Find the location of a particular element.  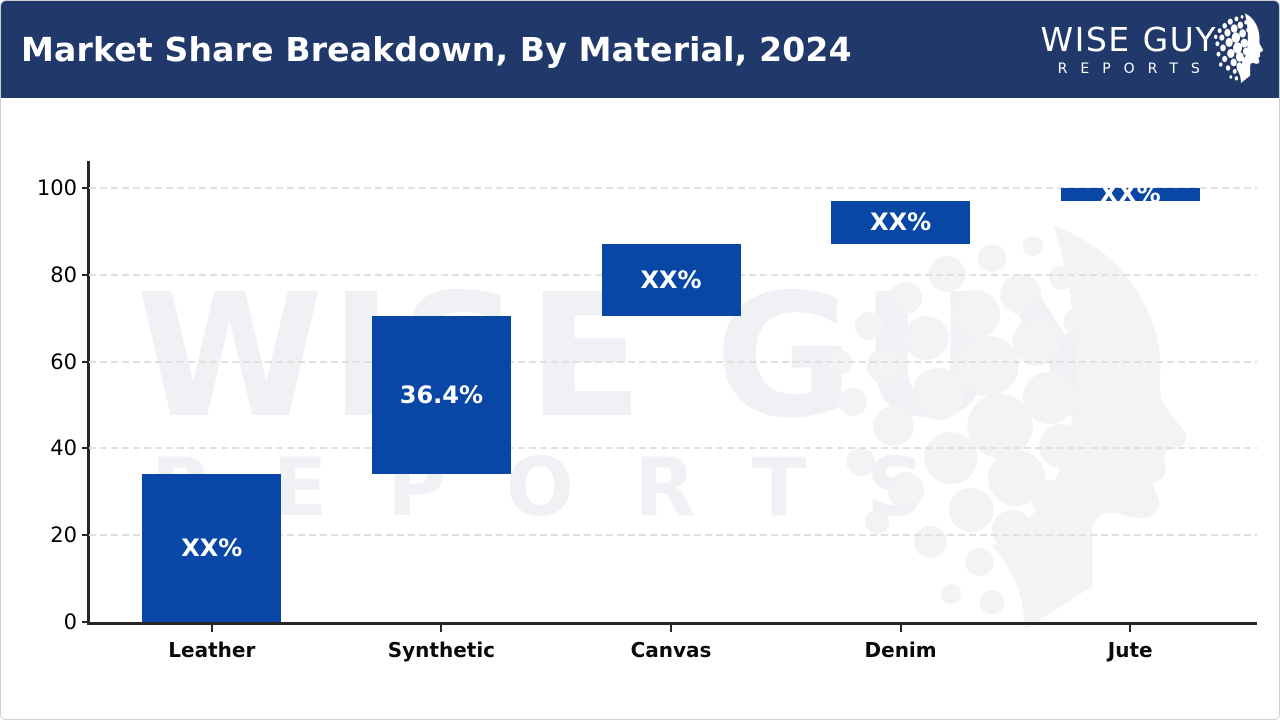

y-axis-line is located at coordinates (88, 393).